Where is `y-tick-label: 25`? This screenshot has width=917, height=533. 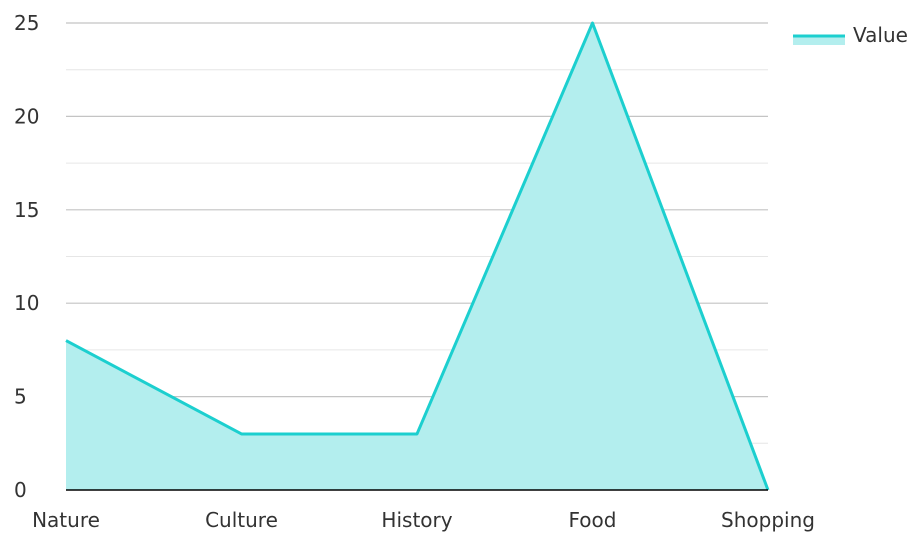 y-tick-label: 25 is located at coordinates (26, 23).